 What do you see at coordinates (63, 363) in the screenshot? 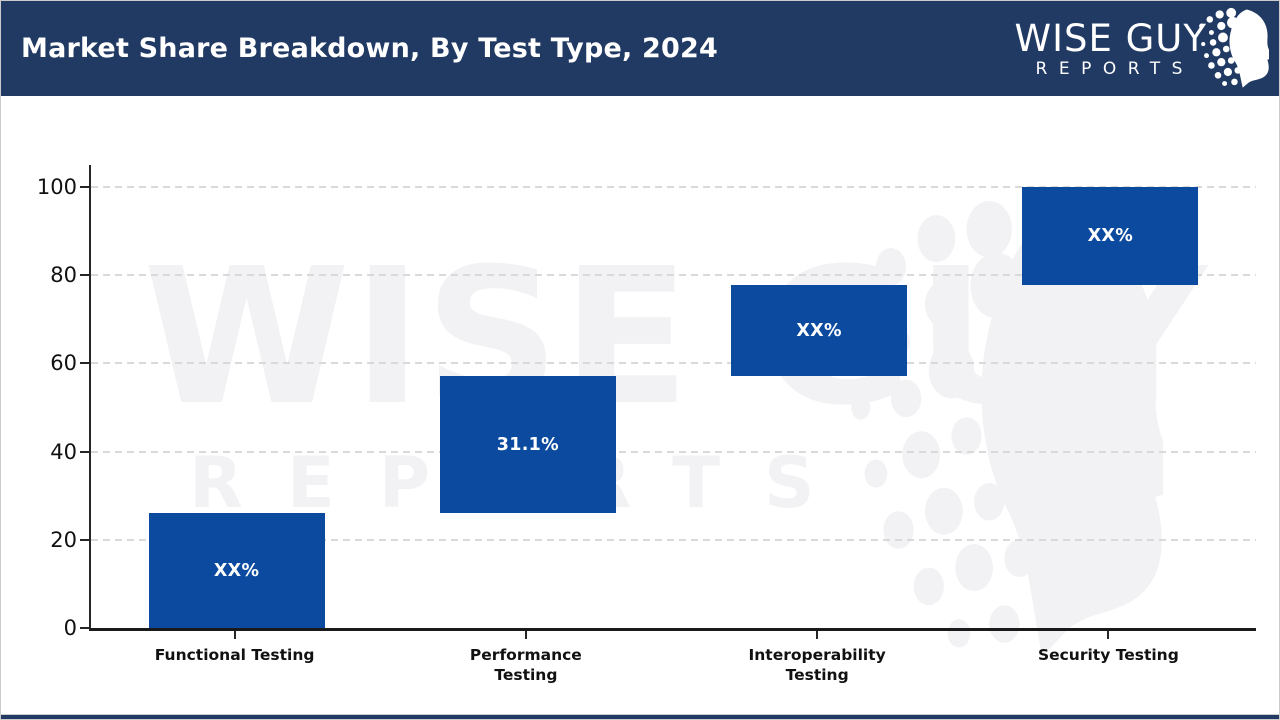
I see `y-tick-label: 60` at bounding box center [63, 363].